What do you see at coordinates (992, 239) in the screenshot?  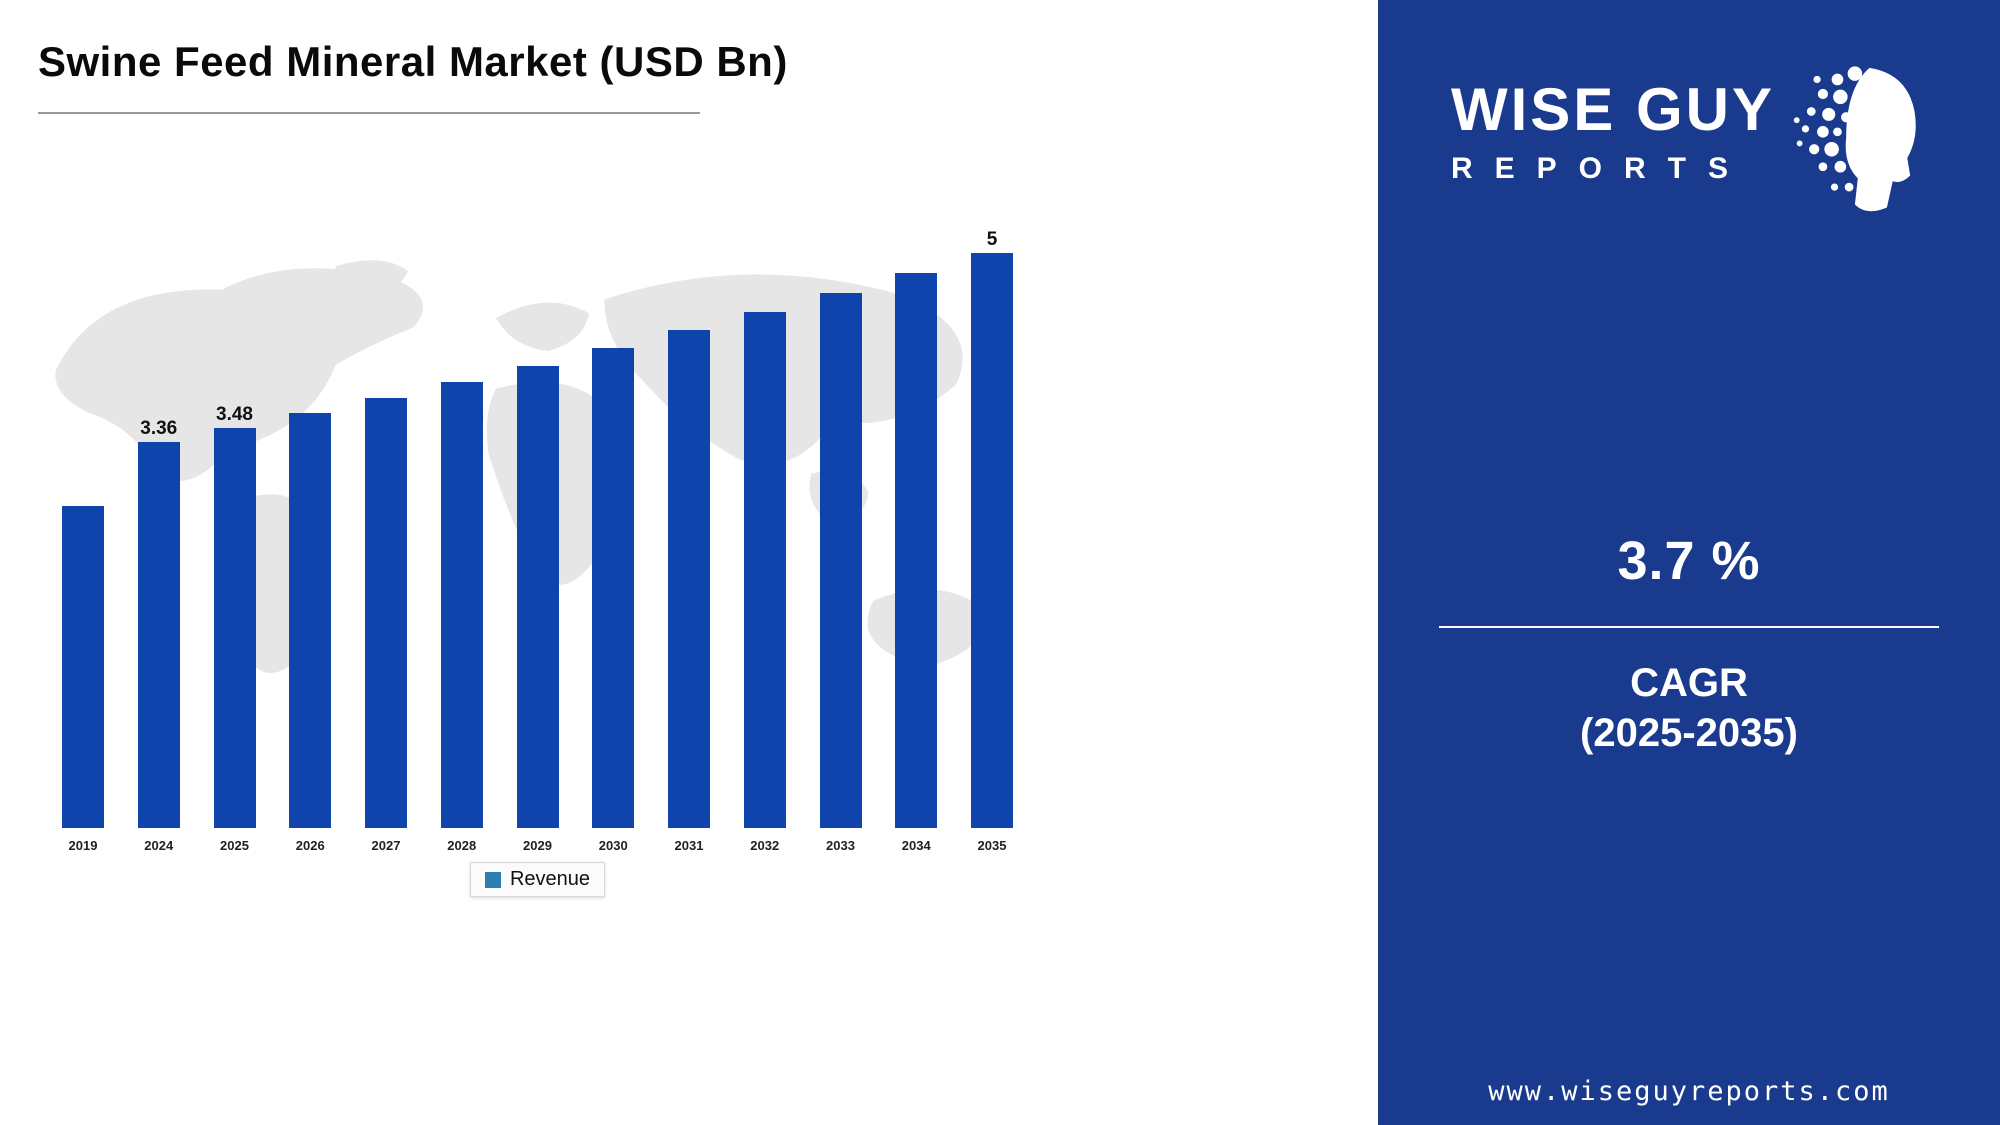 I see `bar-value-label: 5` at bounding box center [992, 239].